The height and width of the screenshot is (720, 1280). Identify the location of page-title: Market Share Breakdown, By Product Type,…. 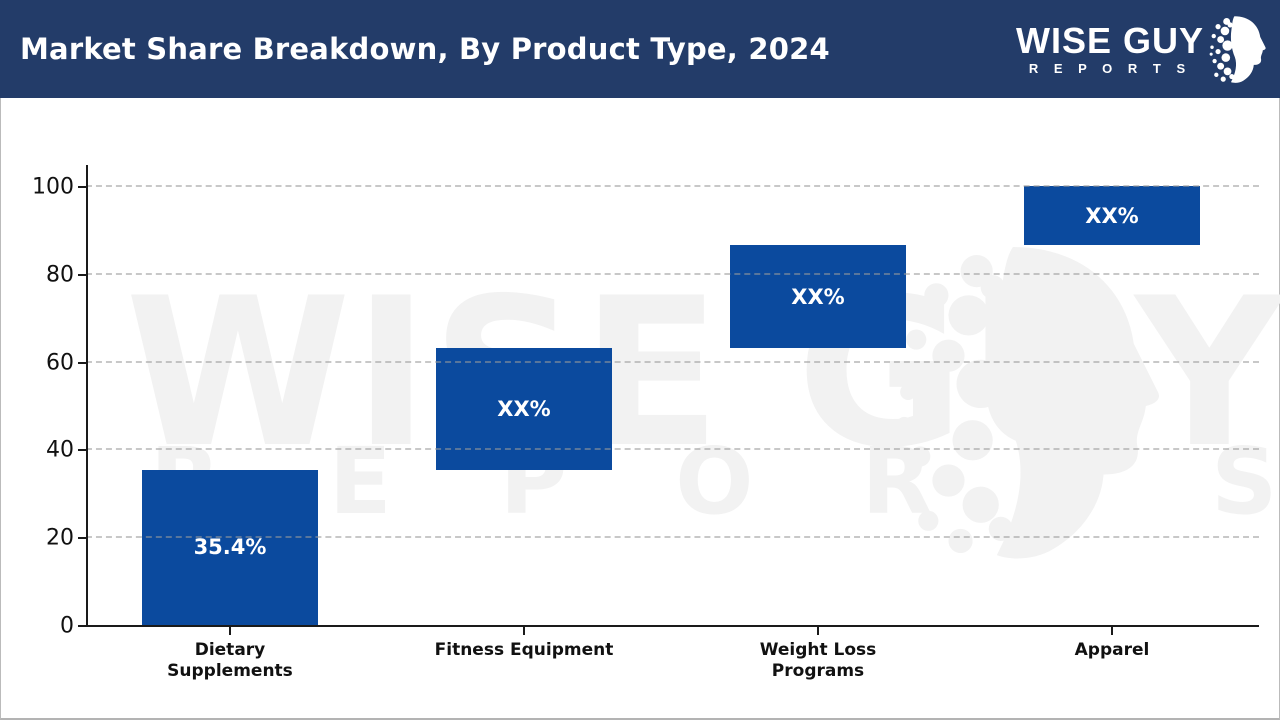
(425, 49).